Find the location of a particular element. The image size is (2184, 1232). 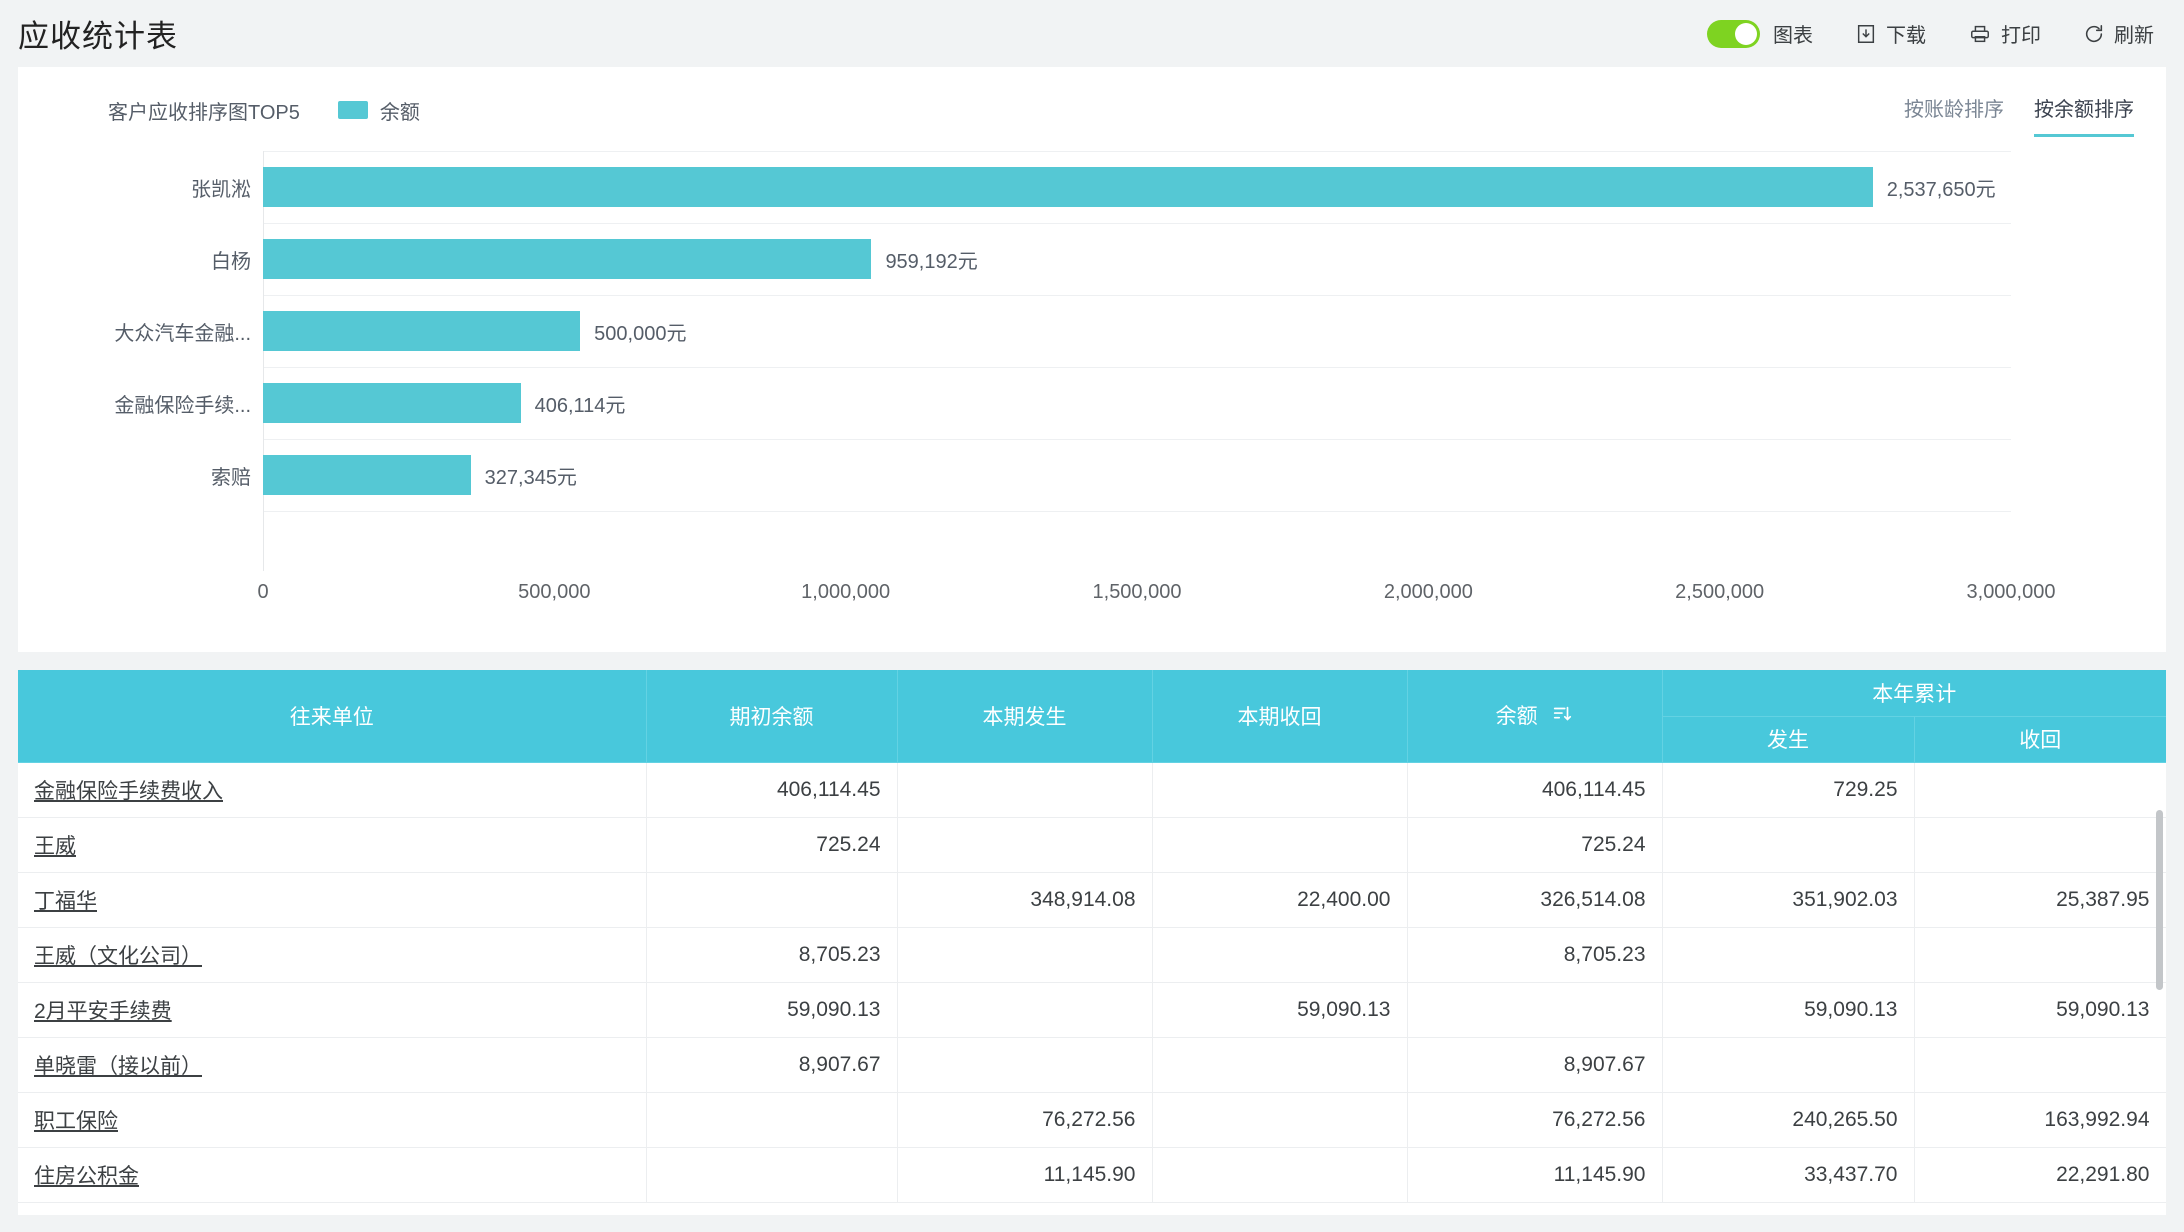

table-cell-balance: 76,272.56 is located at coordinates (1535, 1120).